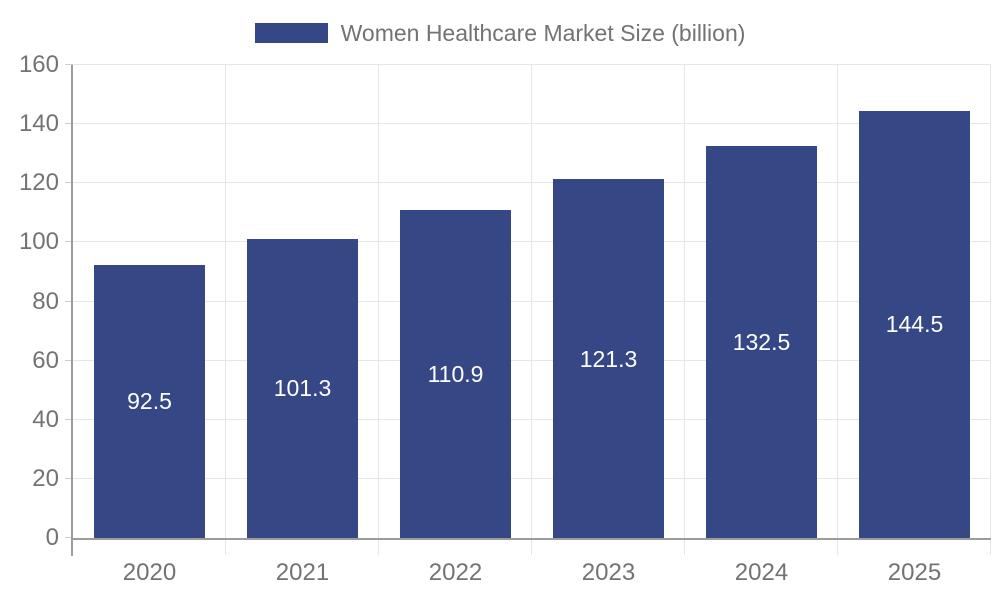  I want to click on y-axis-label: 100, so click(38, 242).